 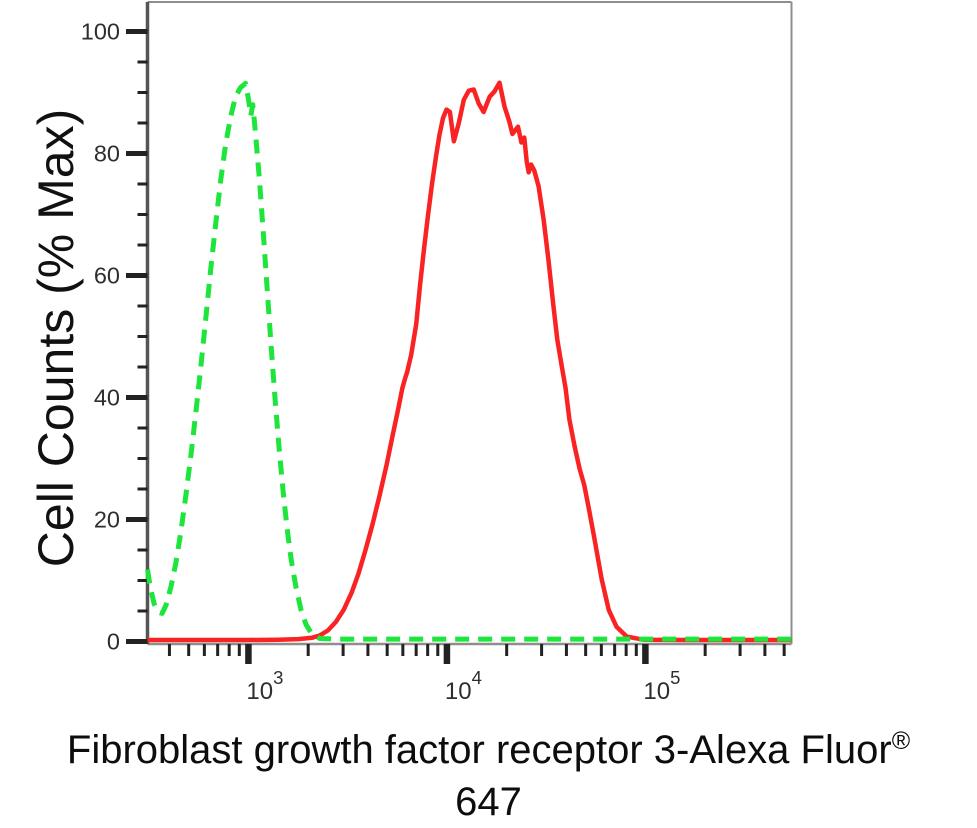 I want to click on x-tick-label: 10³, so click(x=264, y=686).